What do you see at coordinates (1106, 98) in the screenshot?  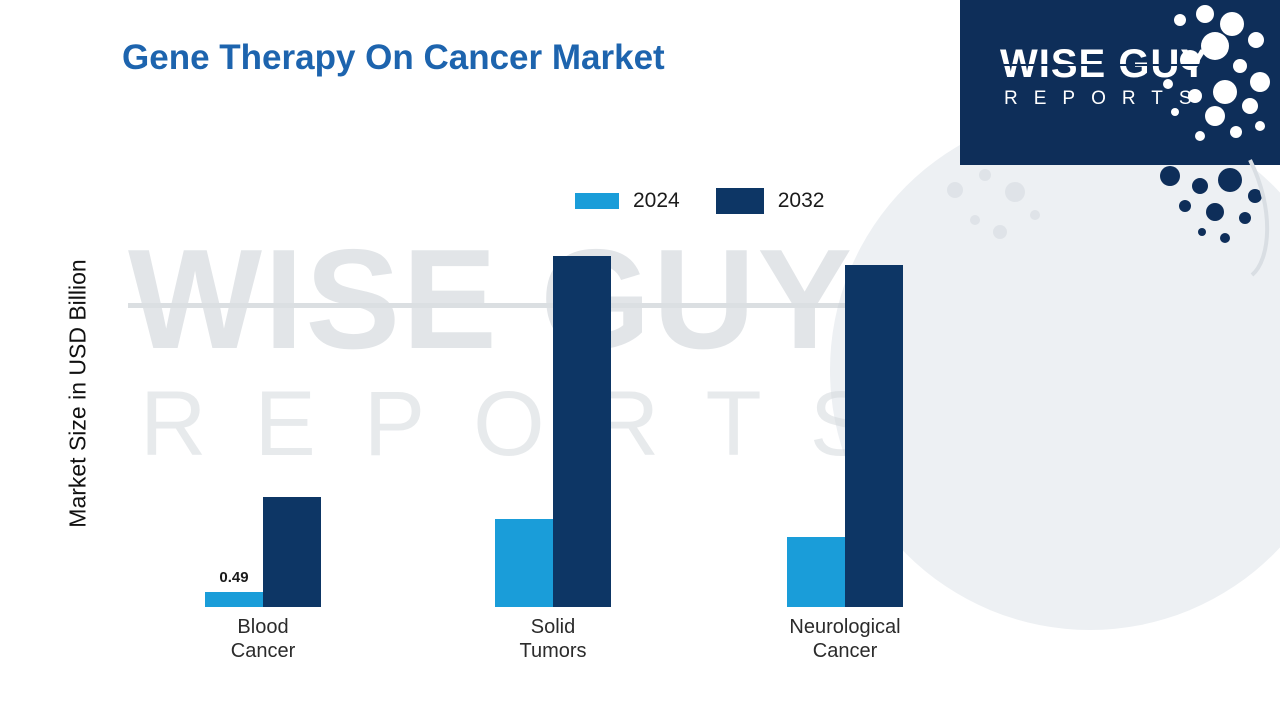 I see `logo-subtext: REPORTS` at bounding box center [1106, 98].